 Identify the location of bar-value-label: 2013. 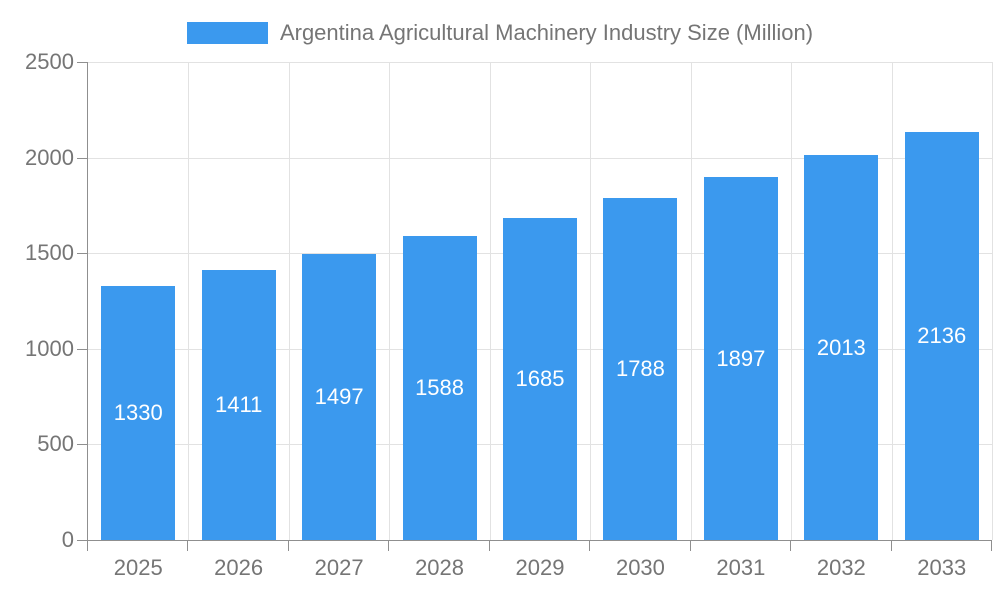
(841, 347).